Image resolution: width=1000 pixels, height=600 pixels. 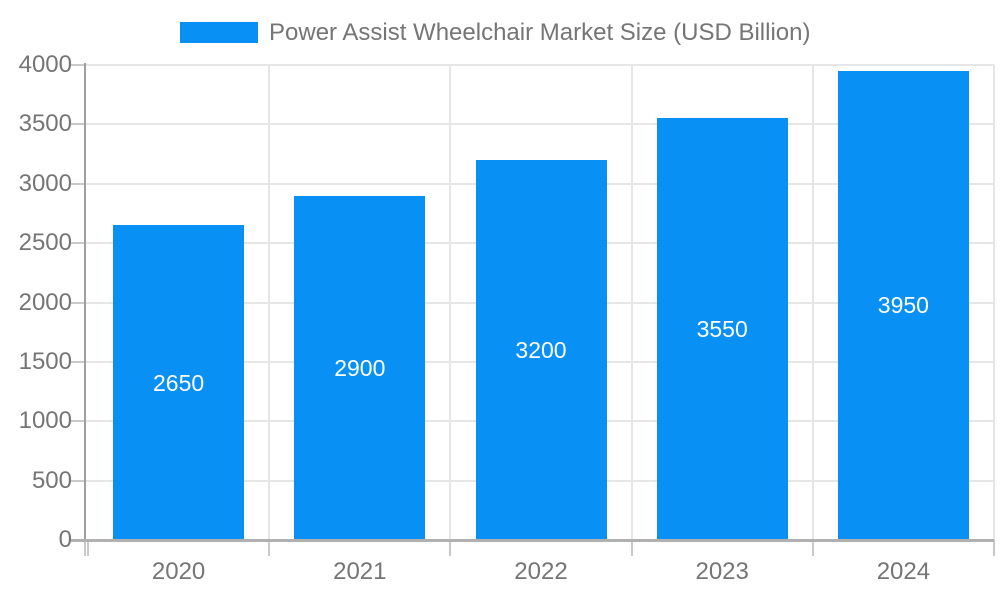 What do you see at coordinates (45, 124) in the screenshot?
I see `y-axis-label: 3500` at bounding box center [45, 124].